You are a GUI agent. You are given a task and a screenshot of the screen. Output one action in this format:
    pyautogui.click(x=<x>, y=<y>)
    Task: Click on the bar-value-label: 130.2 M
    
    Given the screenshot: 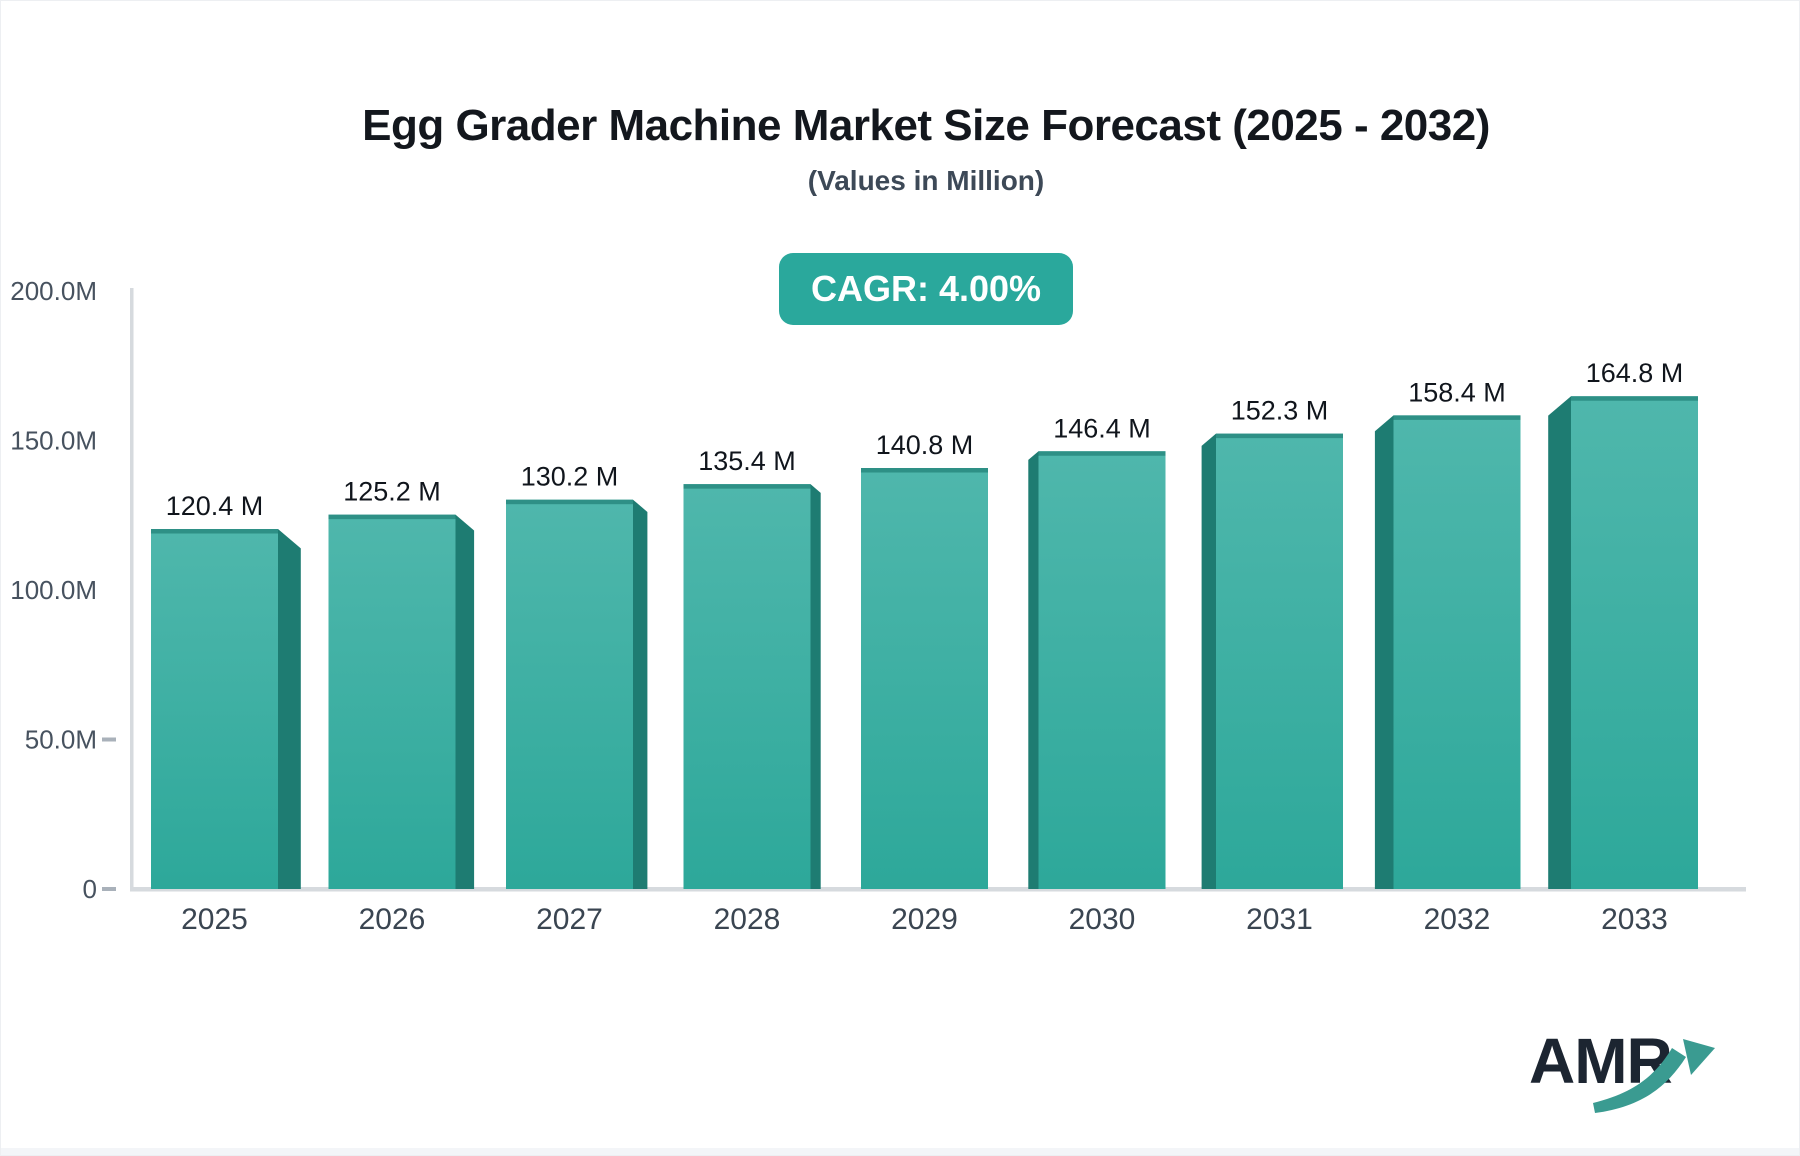 What is the action you would take?
    pyautogui.click(x=570, y=477)
    